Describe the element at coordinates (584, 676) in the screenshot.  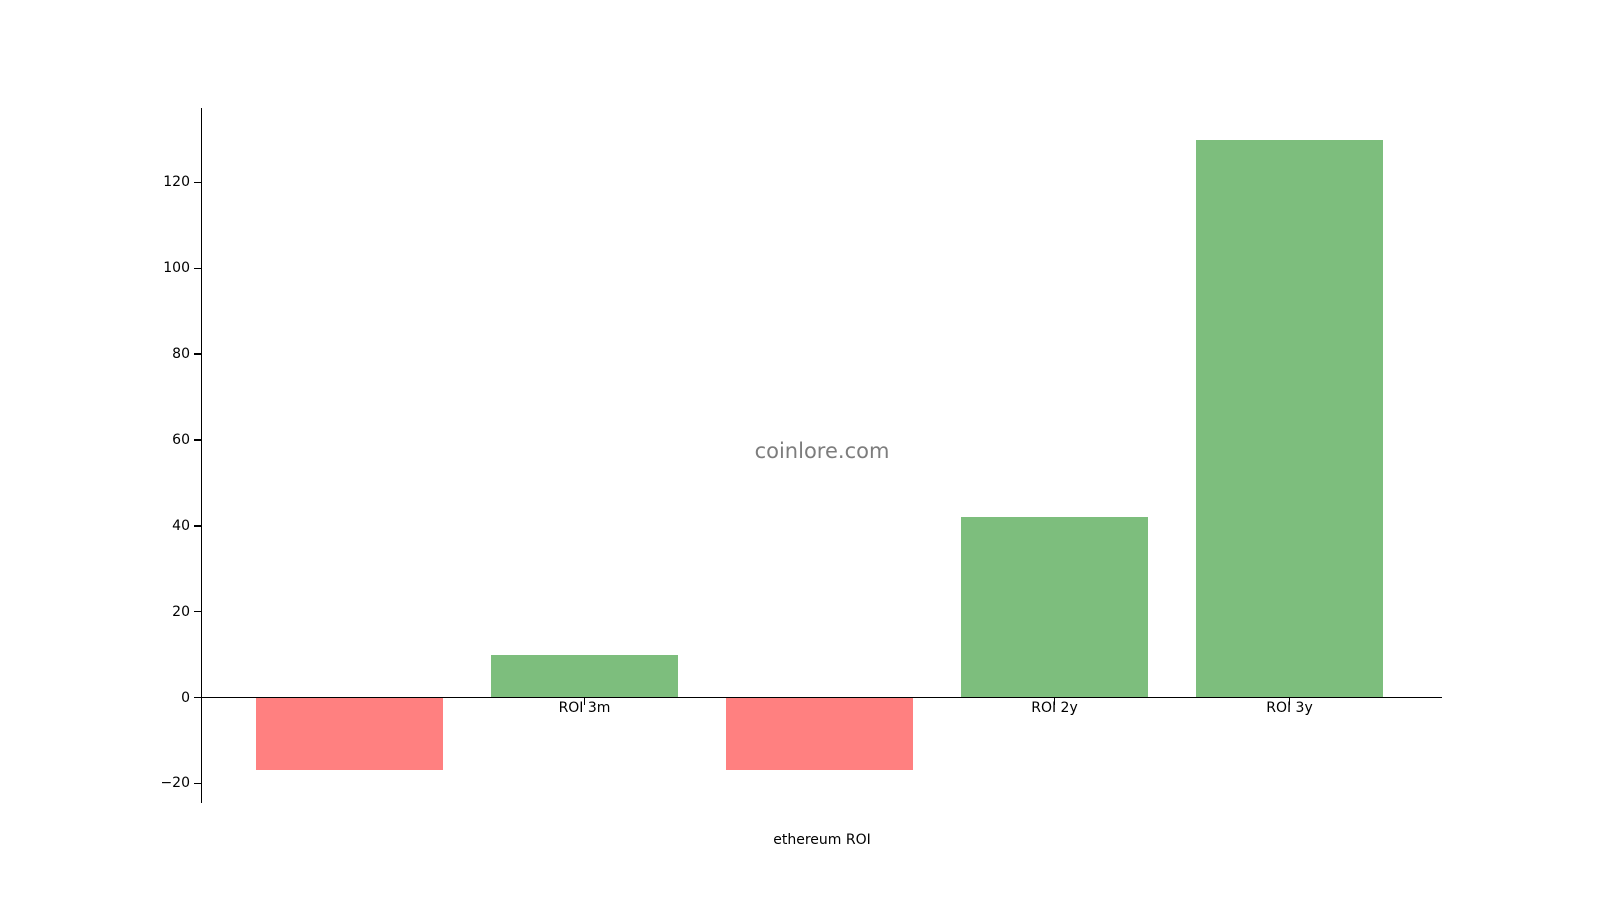
I see `bar-ROI 3m` at that location.